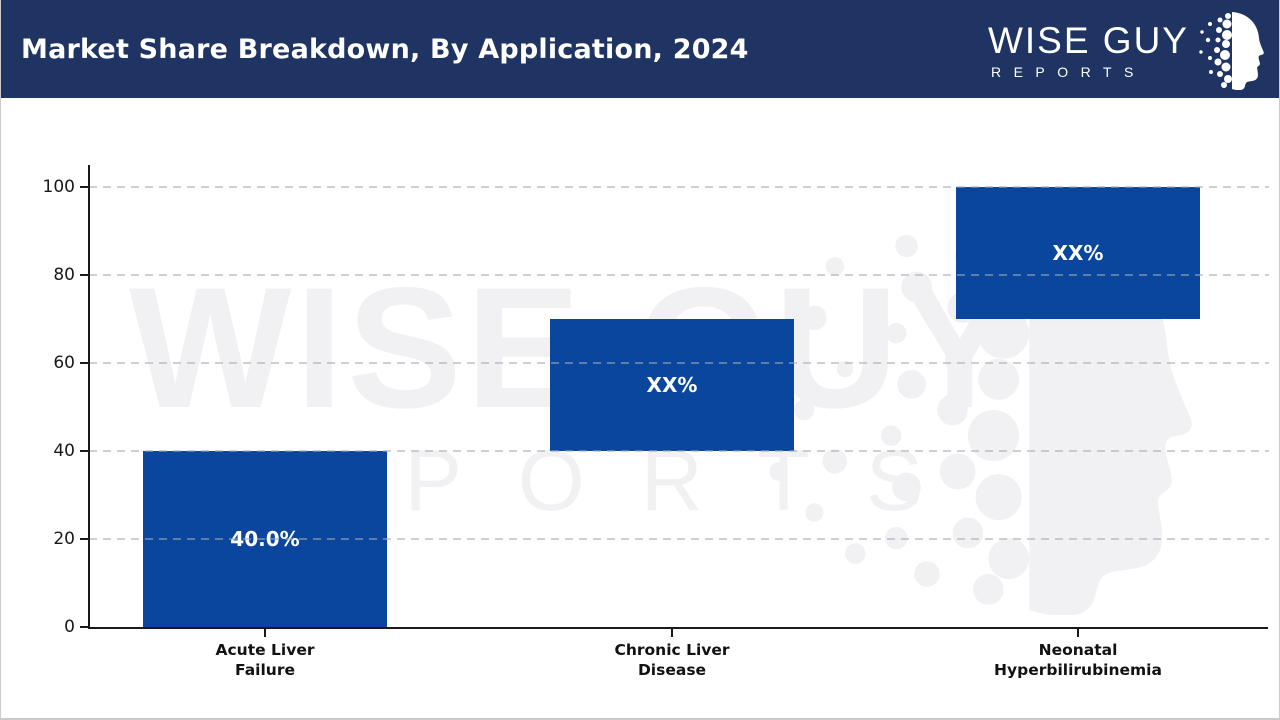  I want to click on bar-3: XX%, so click(1078, 253).